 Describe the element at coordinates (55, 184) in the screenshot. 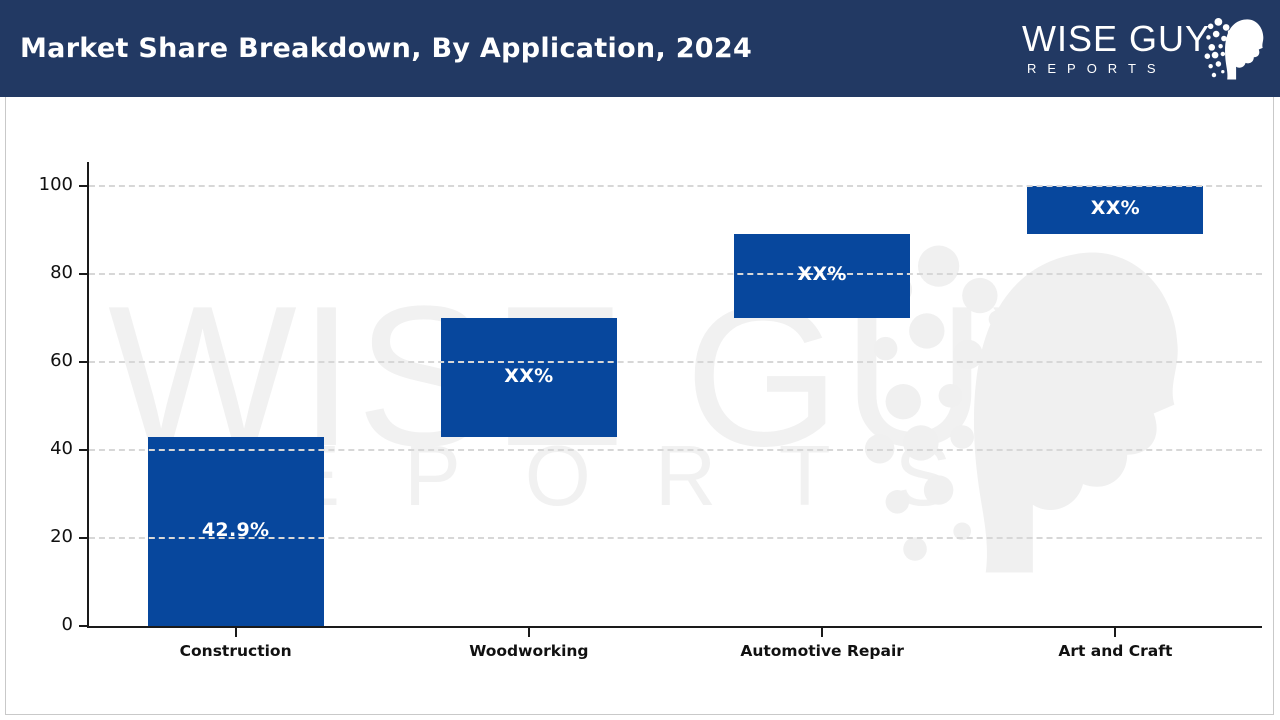

I see `y-tick-label: 100` at that location.